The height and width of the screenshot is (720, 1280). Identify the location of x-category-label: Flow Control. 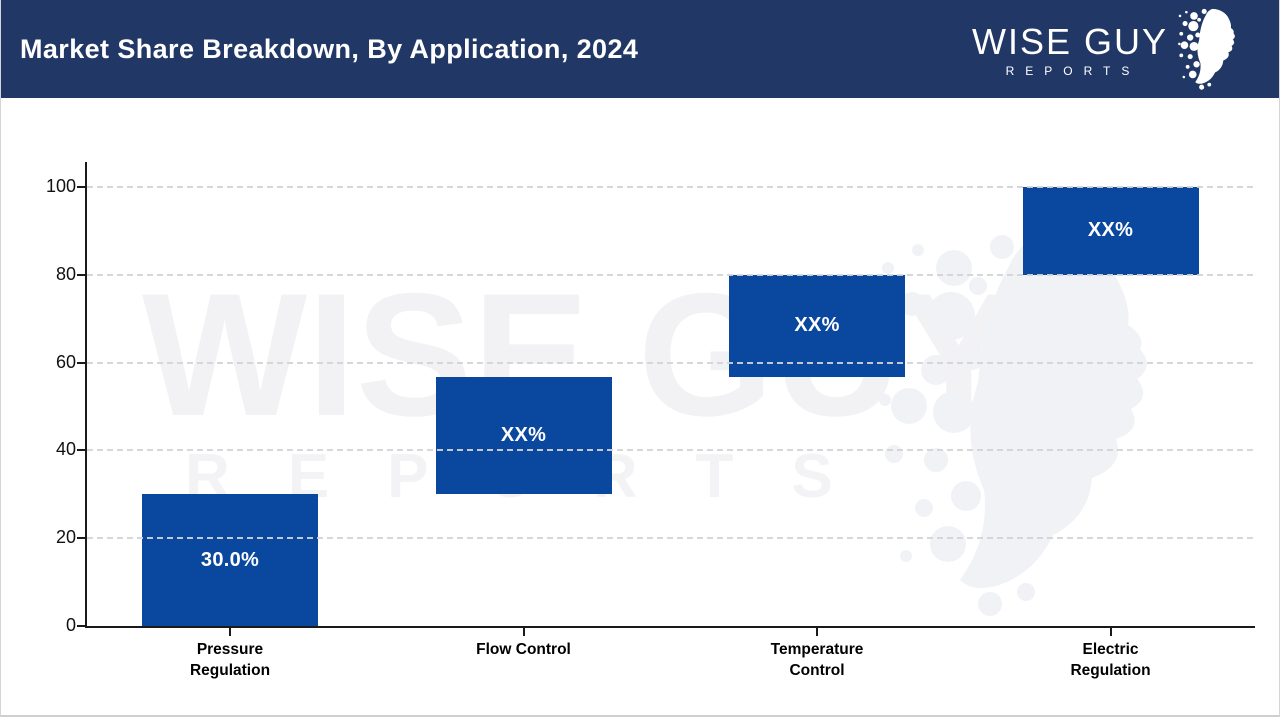
(523, 649).